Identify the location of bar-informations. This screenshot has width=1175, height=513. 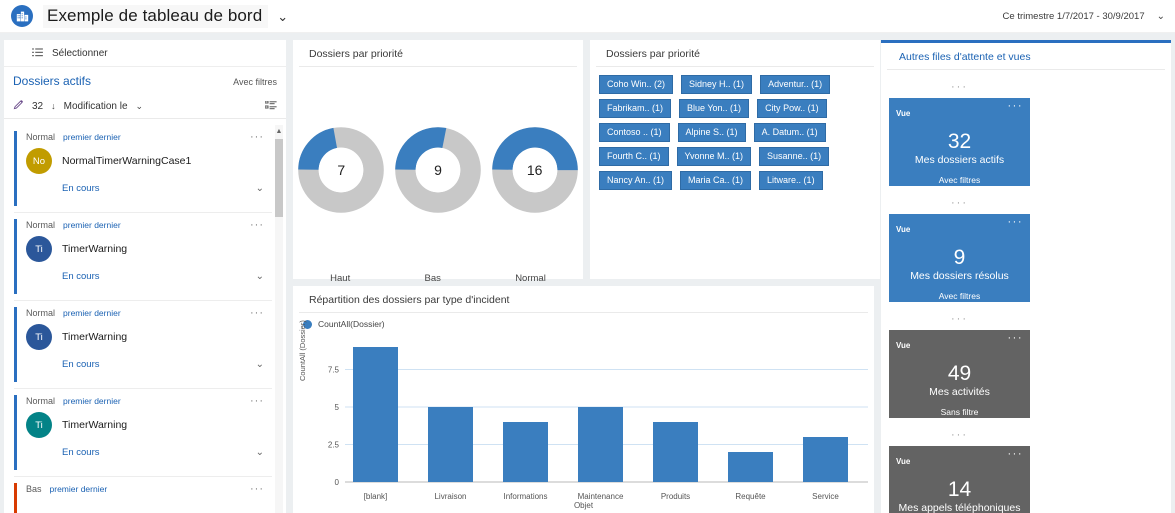
(525, 452).